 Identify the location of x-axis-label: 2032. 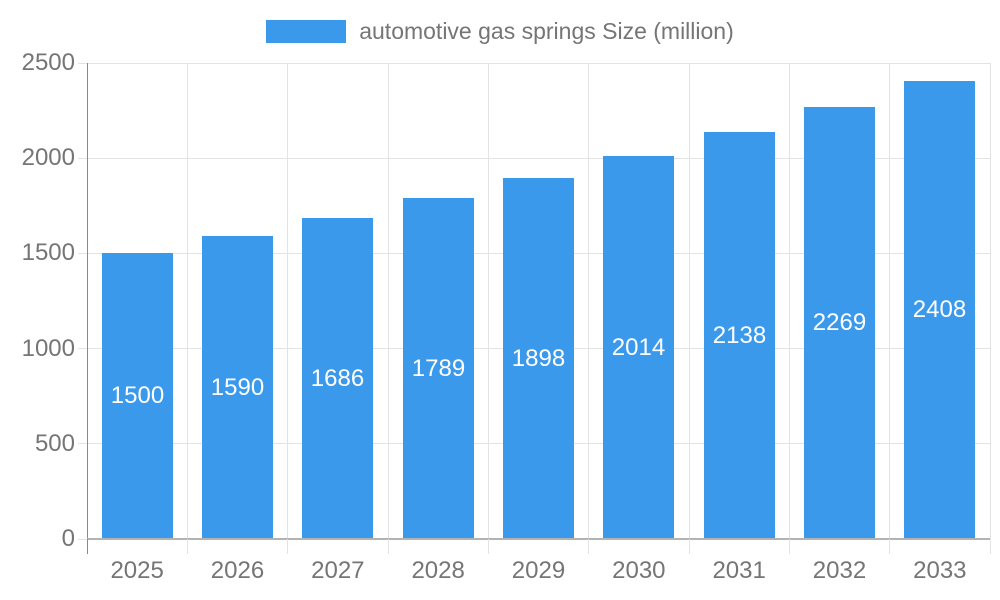
(839, 570).